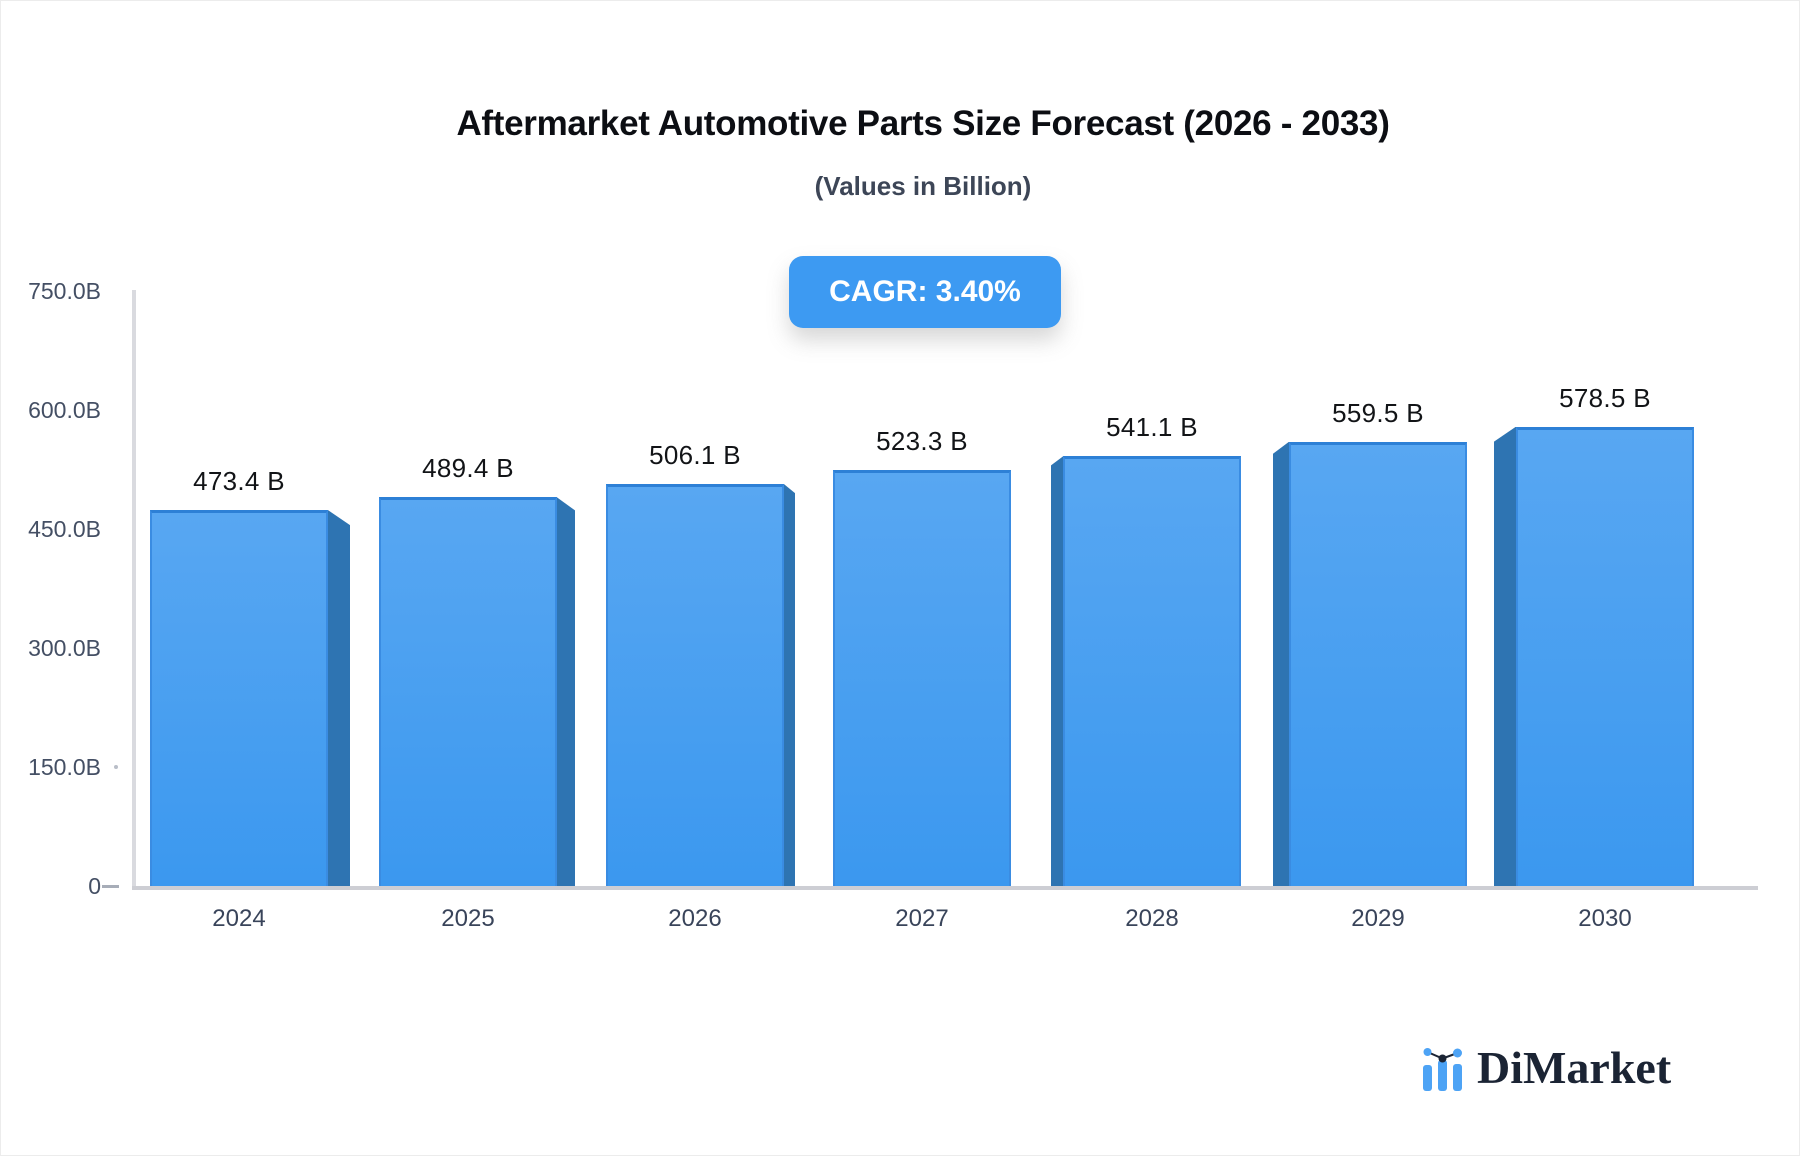 The width and height of the screenshot is (1800, 1156). I want to click on value-label-2025: 489.4 B, so click(468, 468).